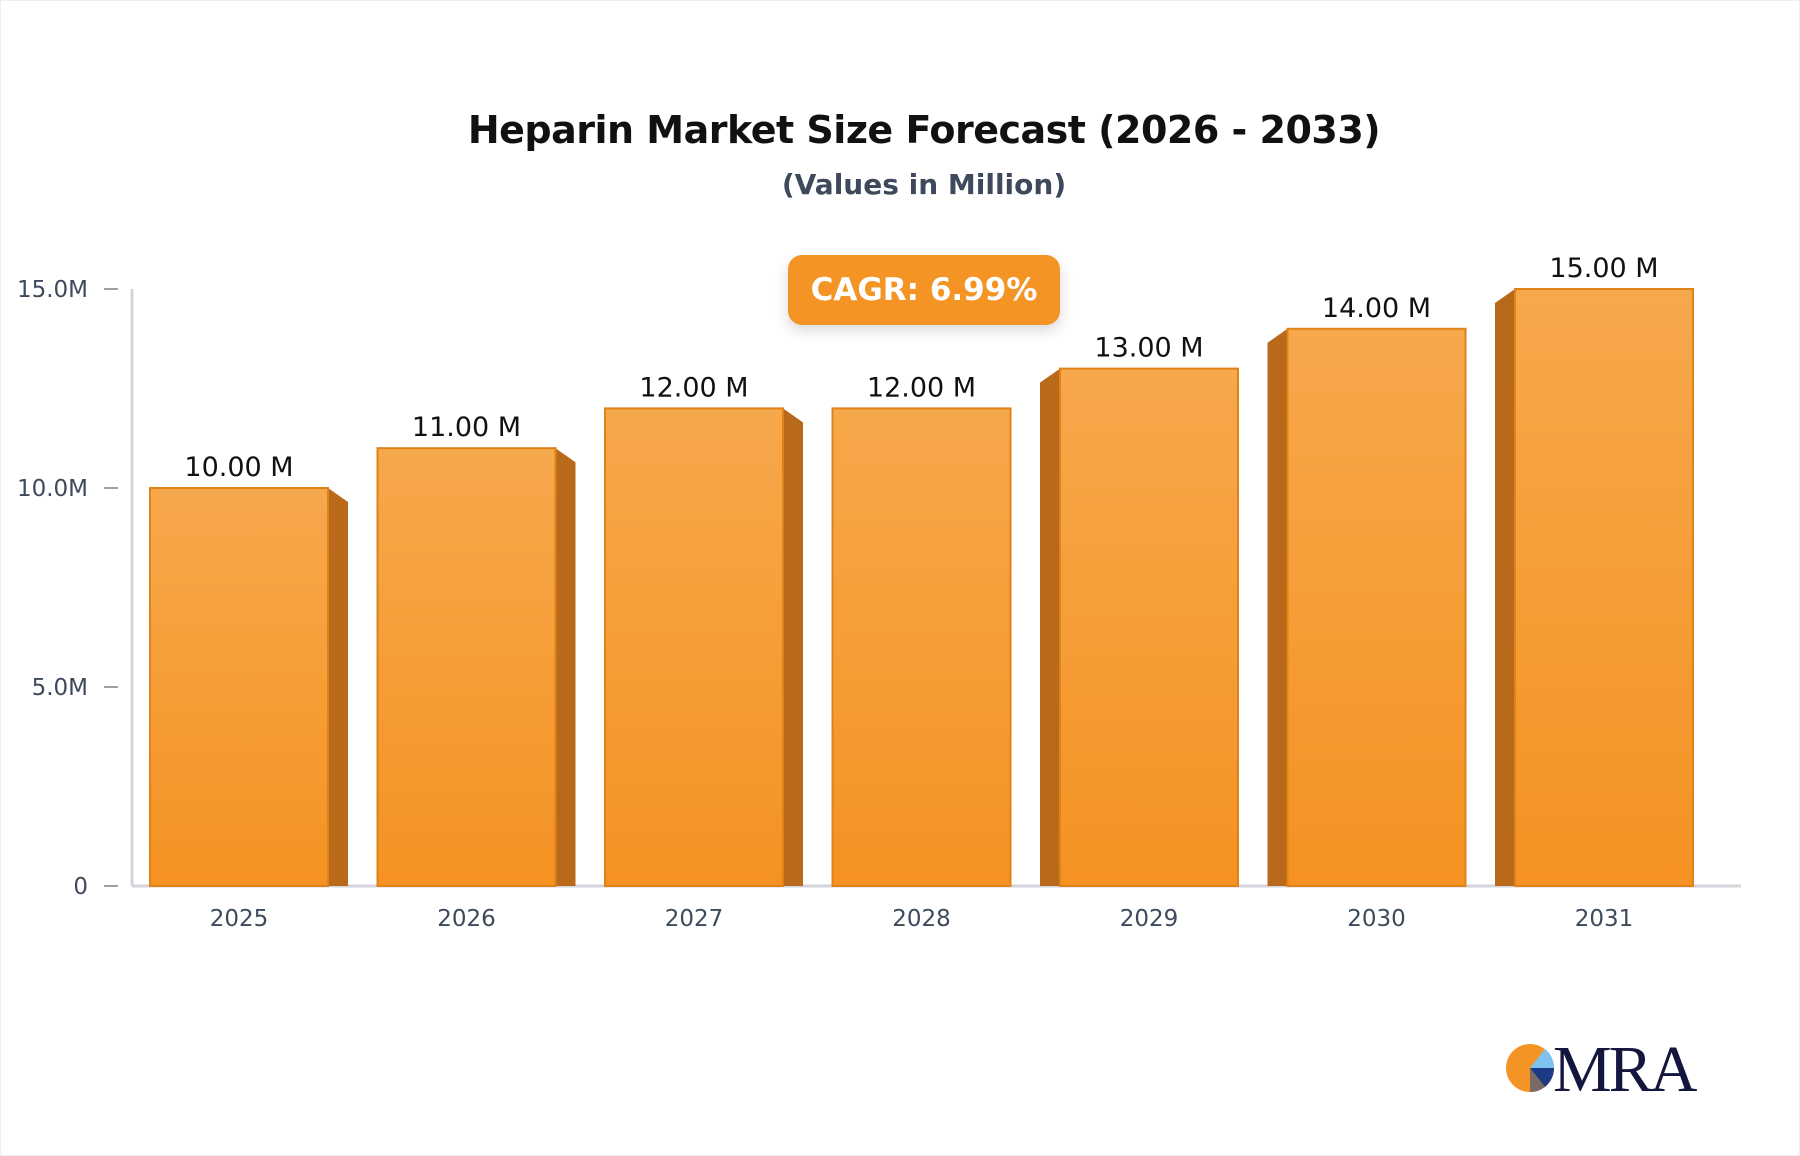 The image size is (1800, 1156). What do you see at coordinates (1625, 1069) in the screenshot?
I see `logo-text: MRA` at bounding box center [1625, 1069].